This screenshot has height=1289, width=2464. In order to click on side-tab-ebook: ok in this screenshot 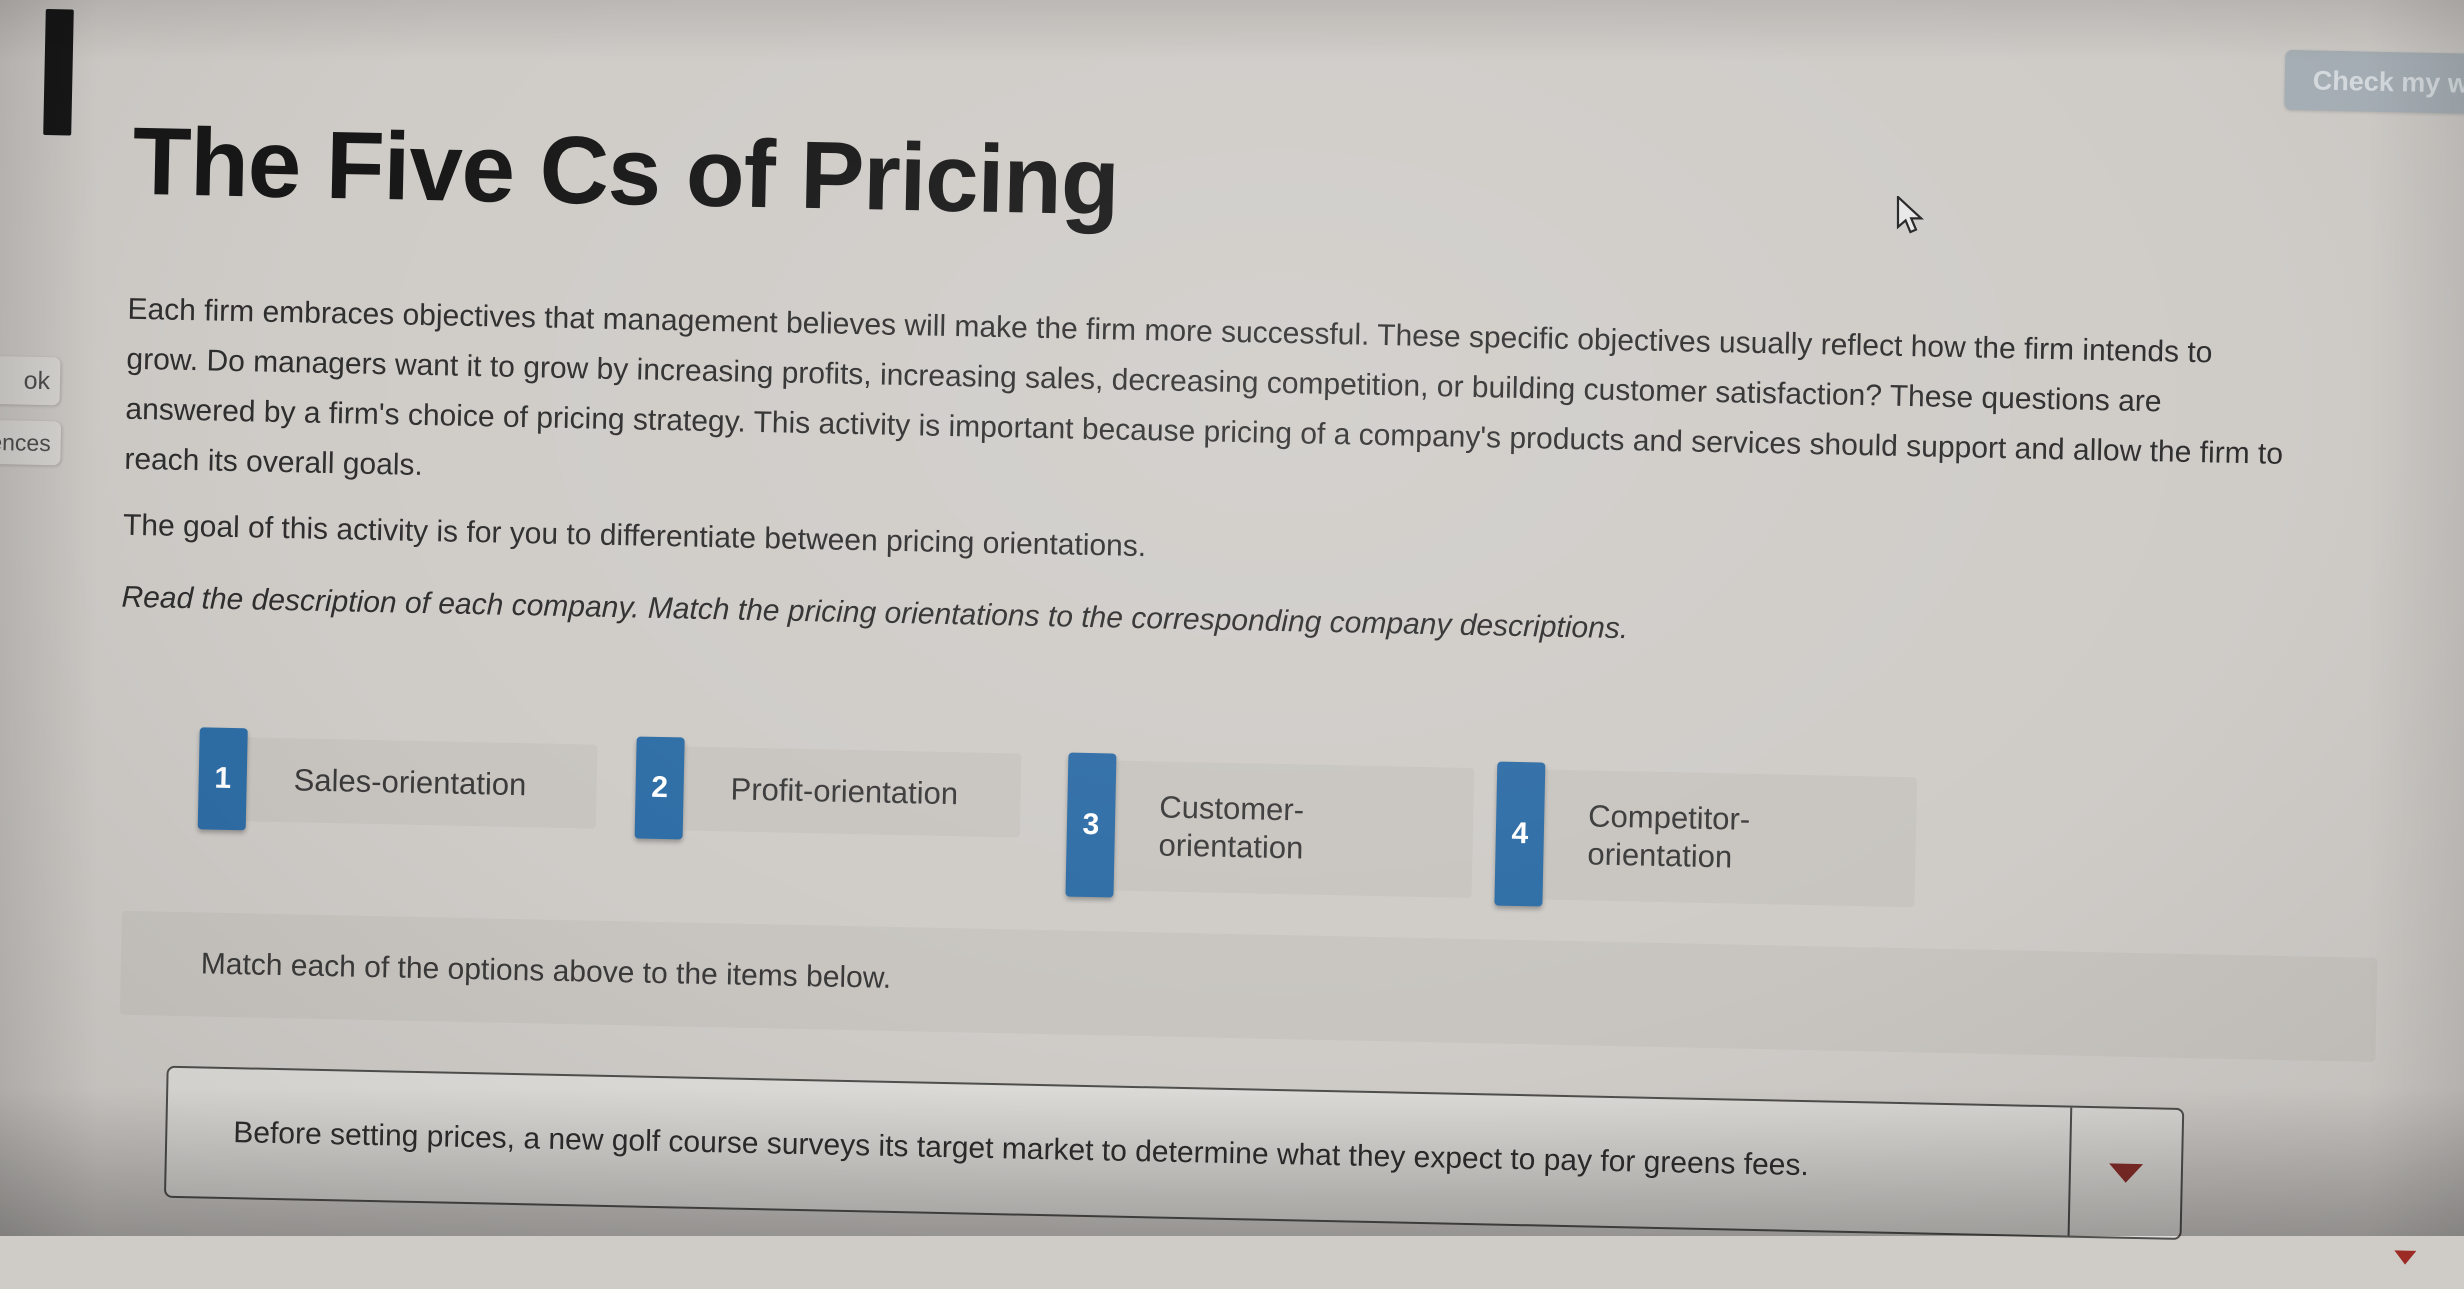, I will do `click(30, 380)`.